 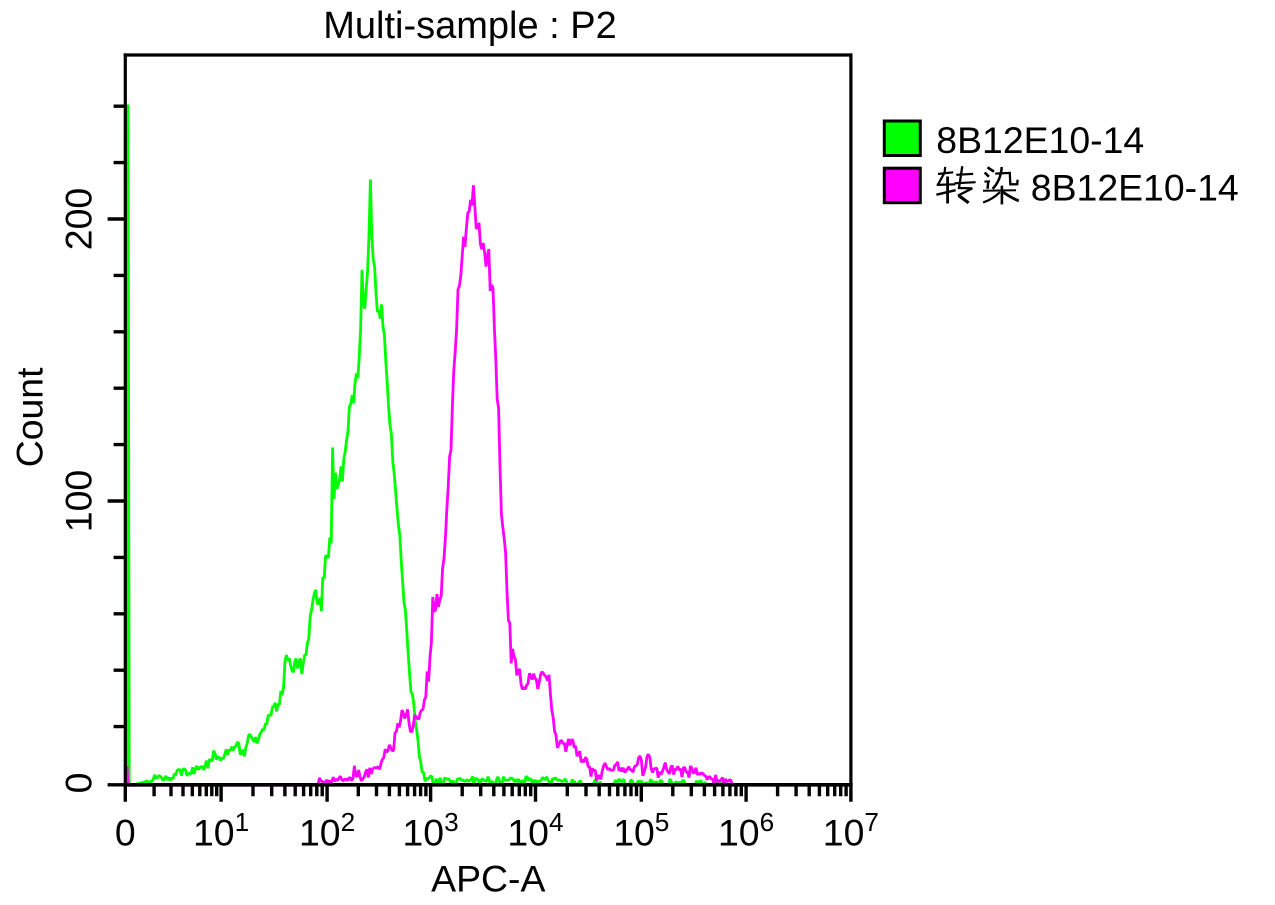 What do you see at coordinates (662, 822) in the screenshot?
I see `svg-text: 5` at bounding box center [662, 822].